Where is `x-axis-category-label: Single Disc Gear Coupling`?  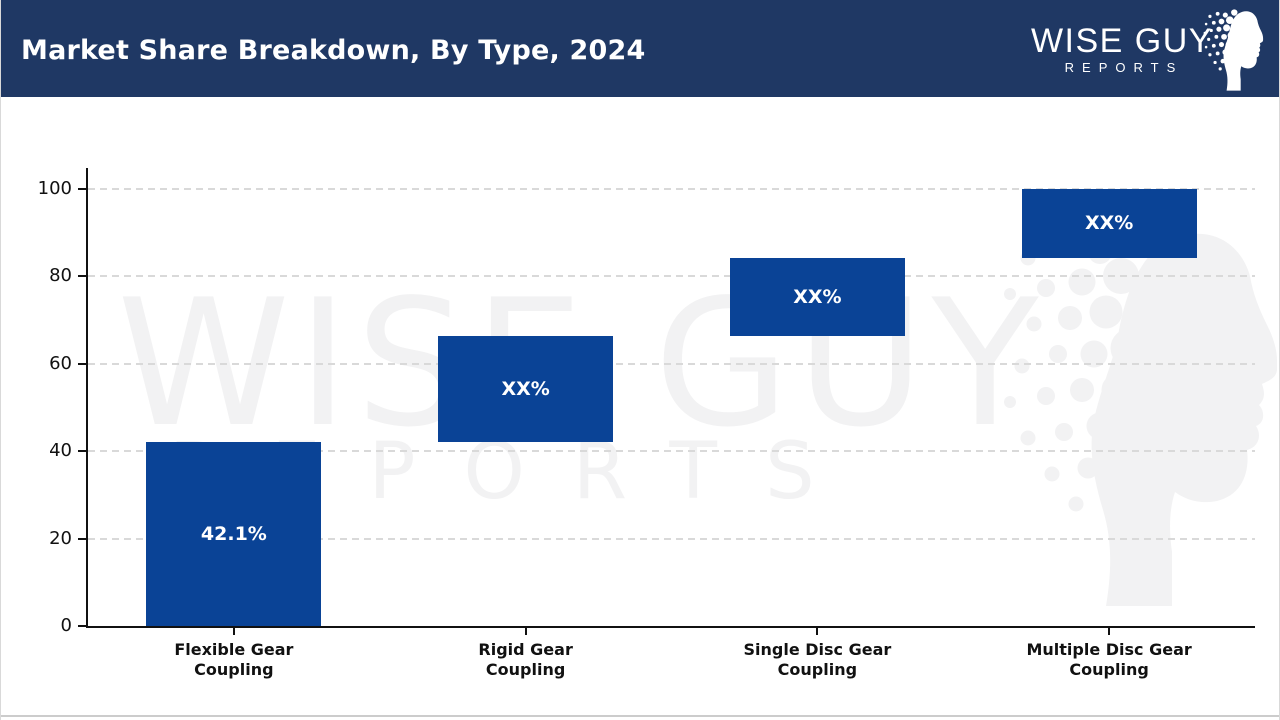 x-axis-category-label: Single Disc Gear Coupling is located at coordinates (817, 659).